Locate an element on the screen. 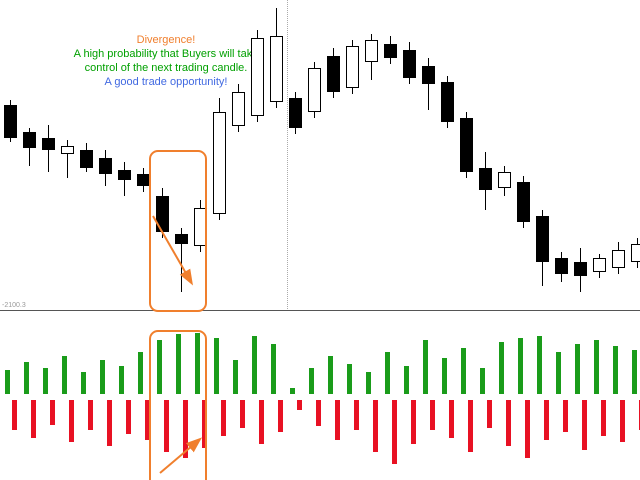 This screenshot has height=480, width=640. annotation-probability-2: control of the next trading candle. is located at coordinates (166, 68).